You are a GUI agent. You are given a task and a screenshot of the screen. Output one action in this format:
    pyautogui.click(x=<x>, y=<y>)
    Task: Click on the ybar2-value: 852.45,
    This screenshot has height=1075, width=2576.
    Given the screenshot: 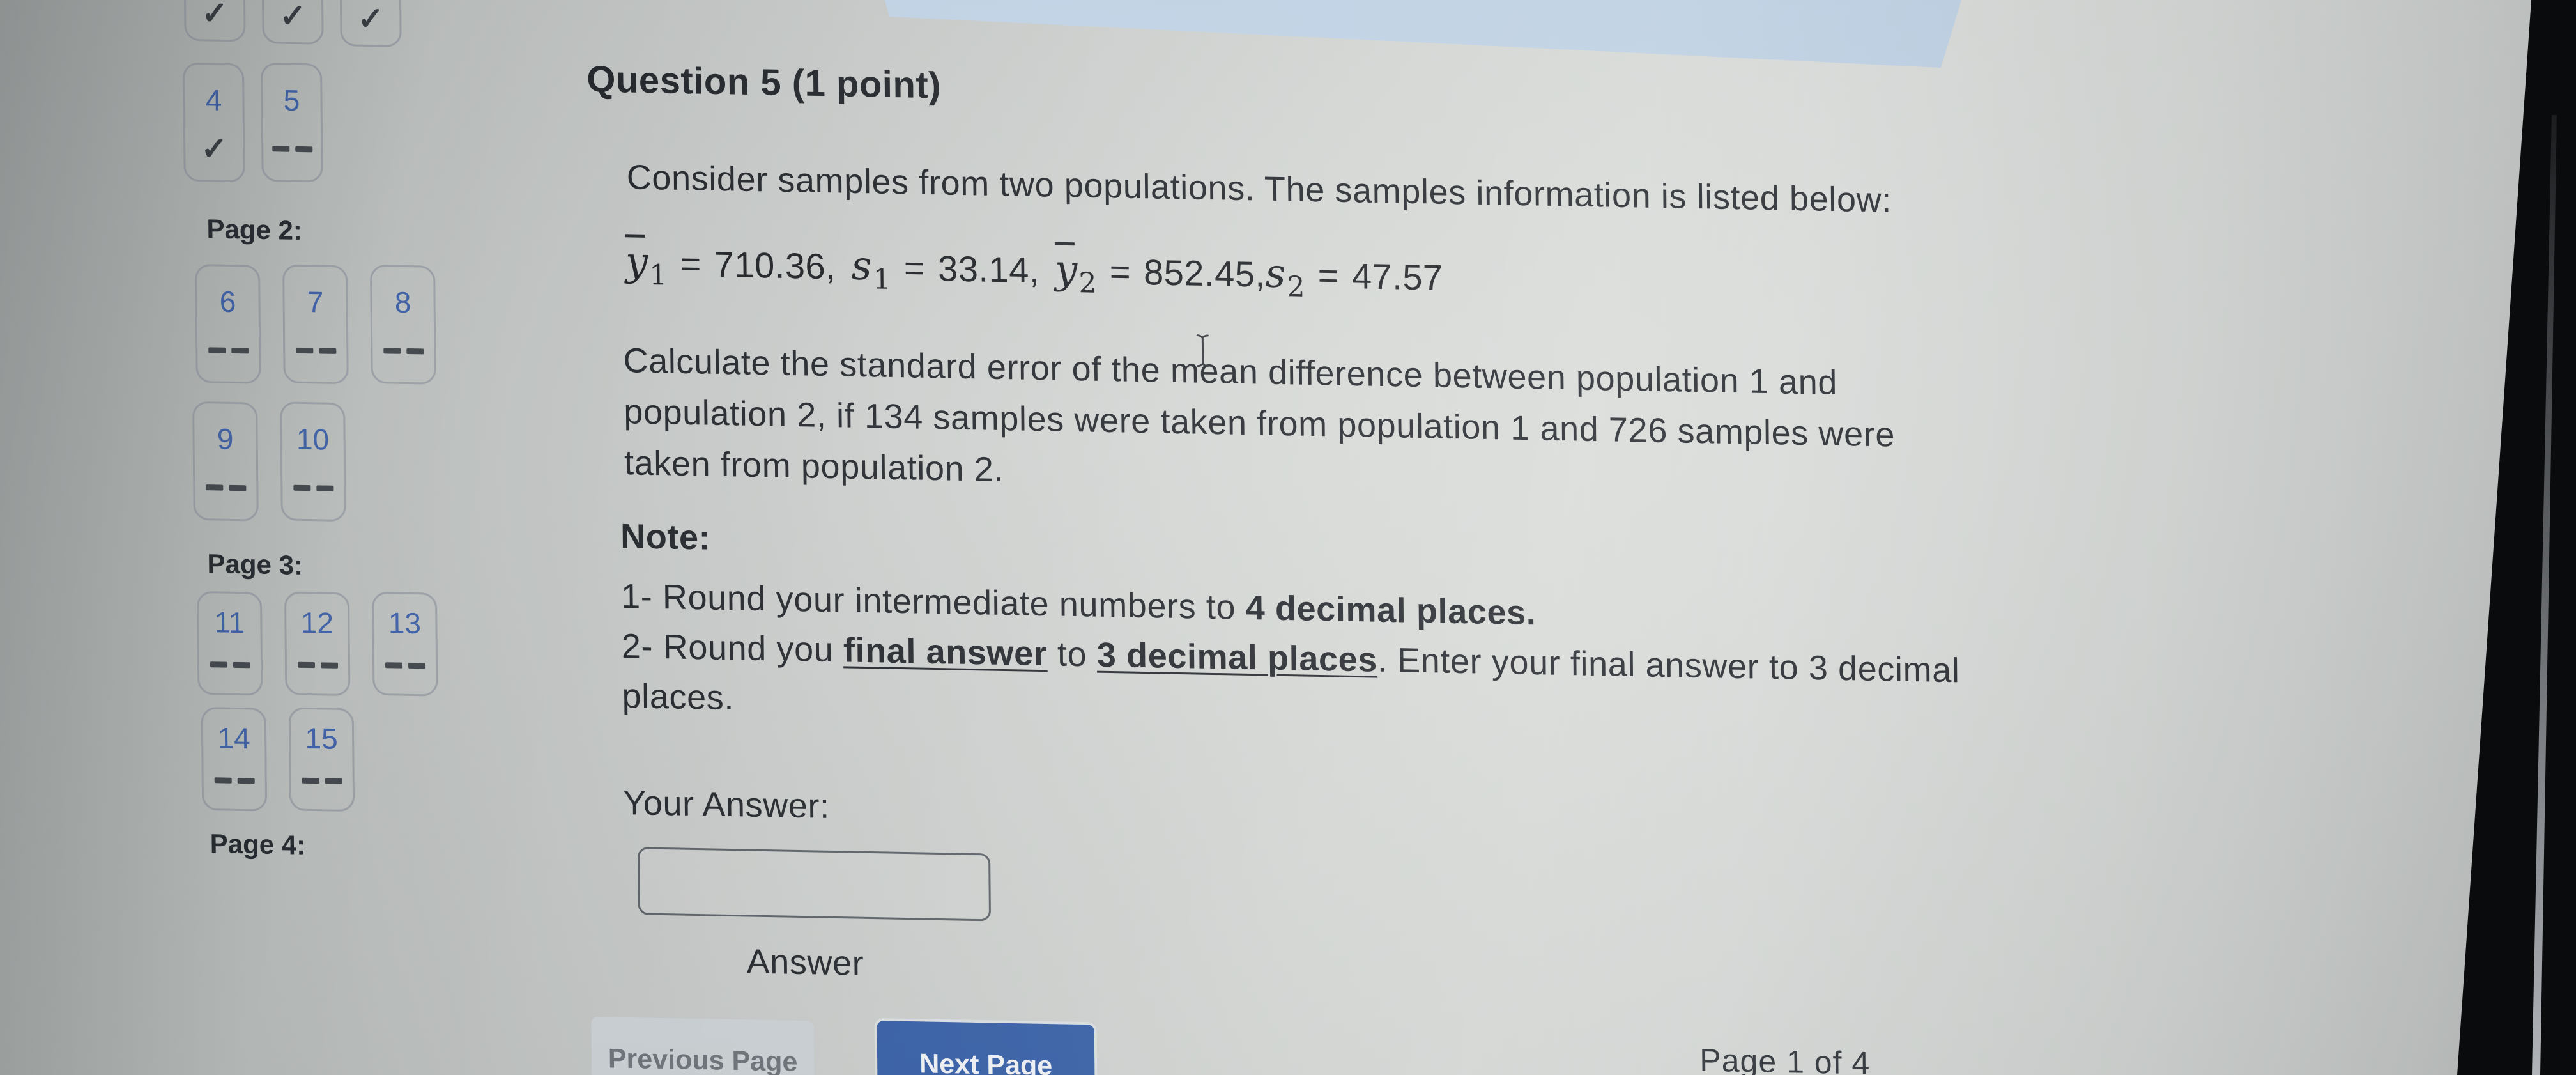 What is the action you would take?
    pyautogui.click(x=1204, y=273)
    